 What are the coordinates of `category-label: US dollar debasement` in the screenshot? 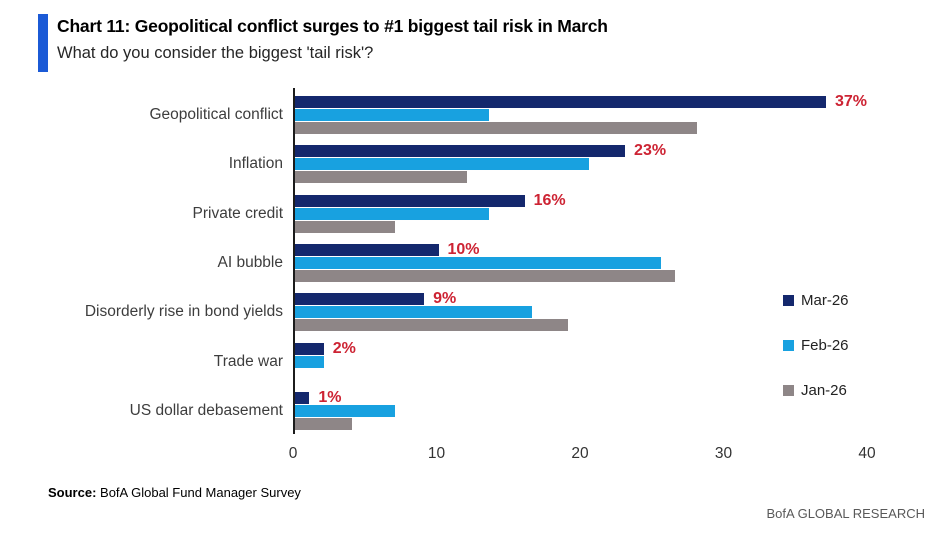 It's located at (206, 410).